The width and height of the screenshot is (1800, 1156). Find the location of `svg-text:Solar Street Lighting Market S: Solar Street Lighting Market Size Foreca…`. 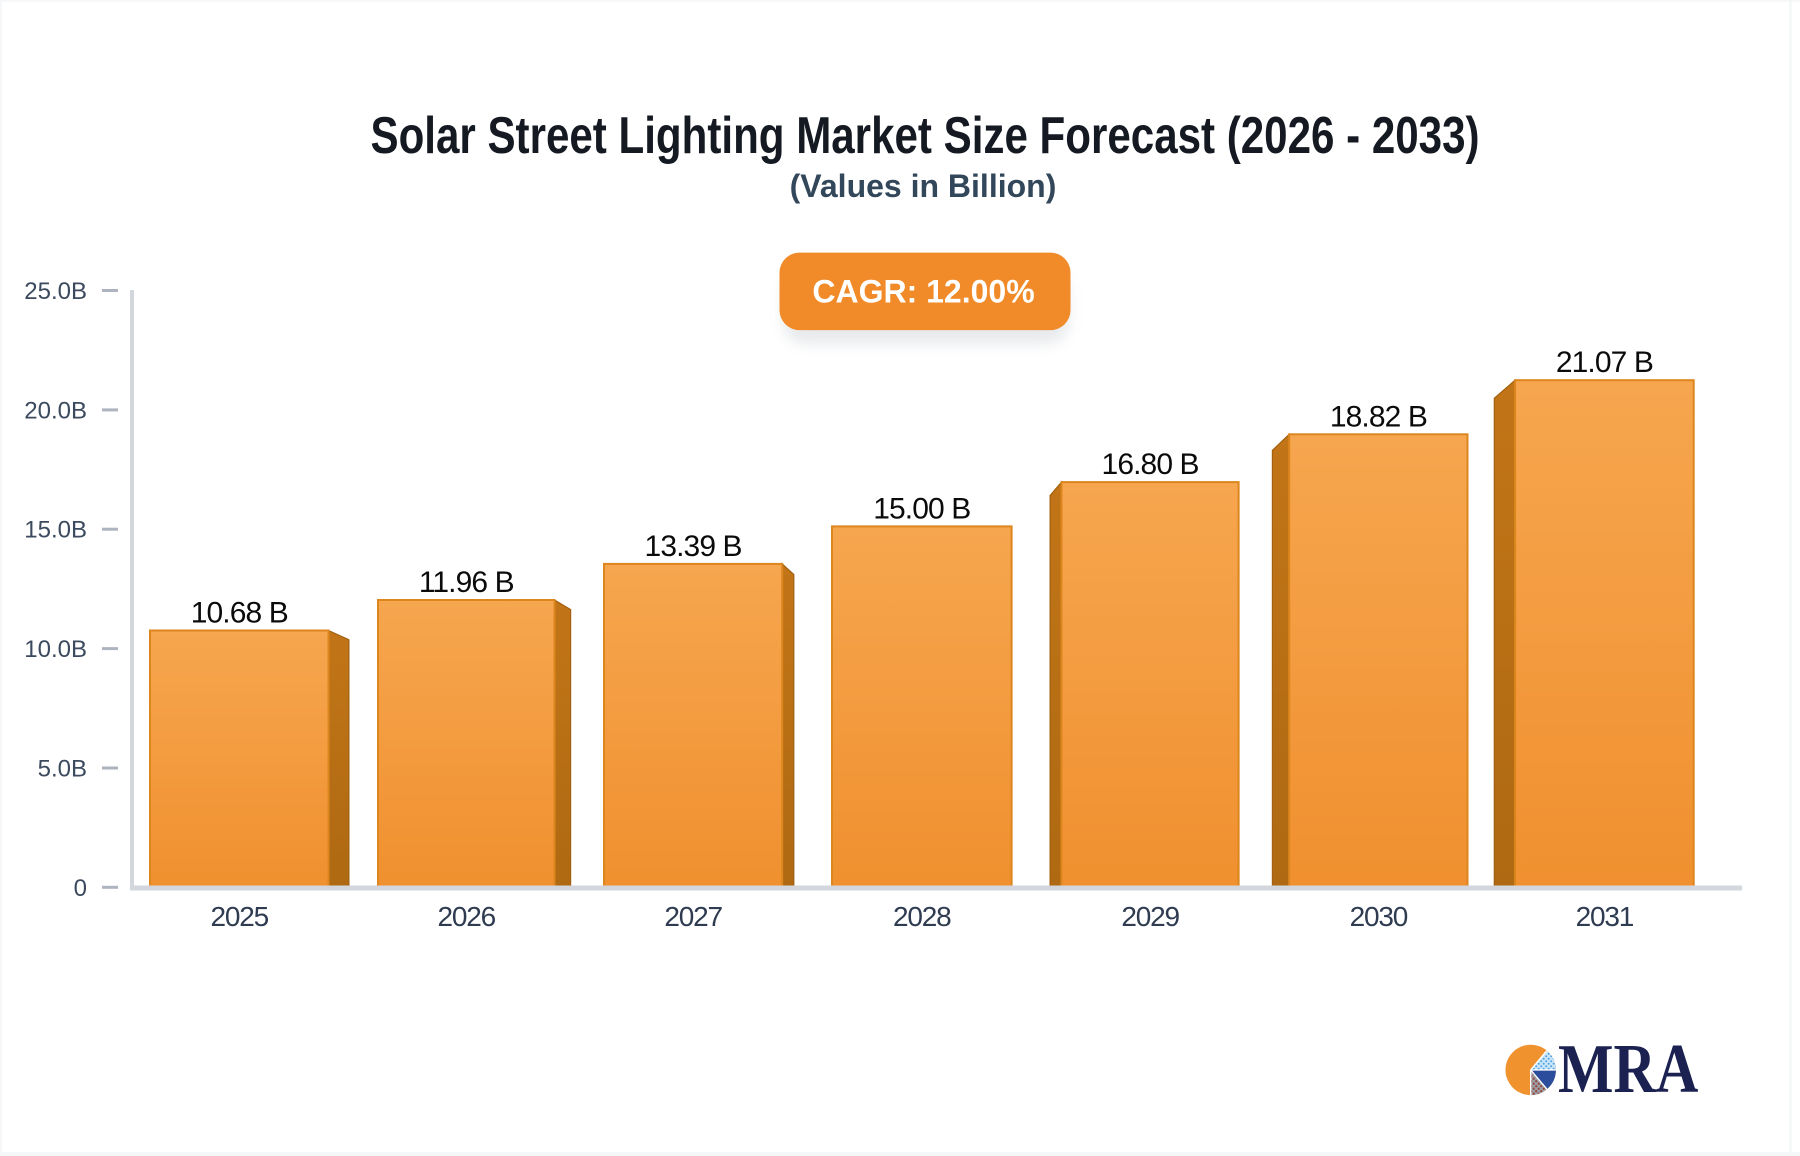

svg-text:Solar Street Lighting Market S: Solar Street Lighting Market Size Foreca… is located at coordinates (924, 136).